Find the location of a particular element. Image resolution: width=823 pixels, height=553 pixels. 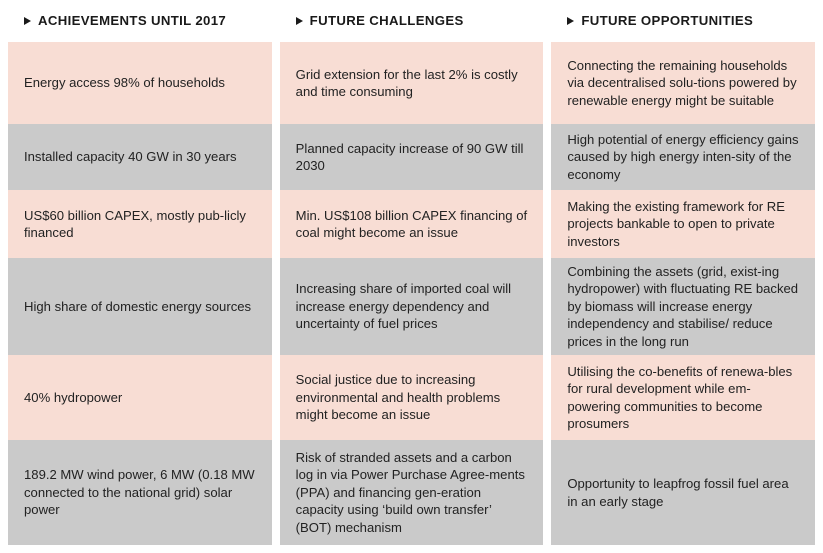

table-cell: Installed capacity 40 GW in 30 years is located at coordinates (140, 157).